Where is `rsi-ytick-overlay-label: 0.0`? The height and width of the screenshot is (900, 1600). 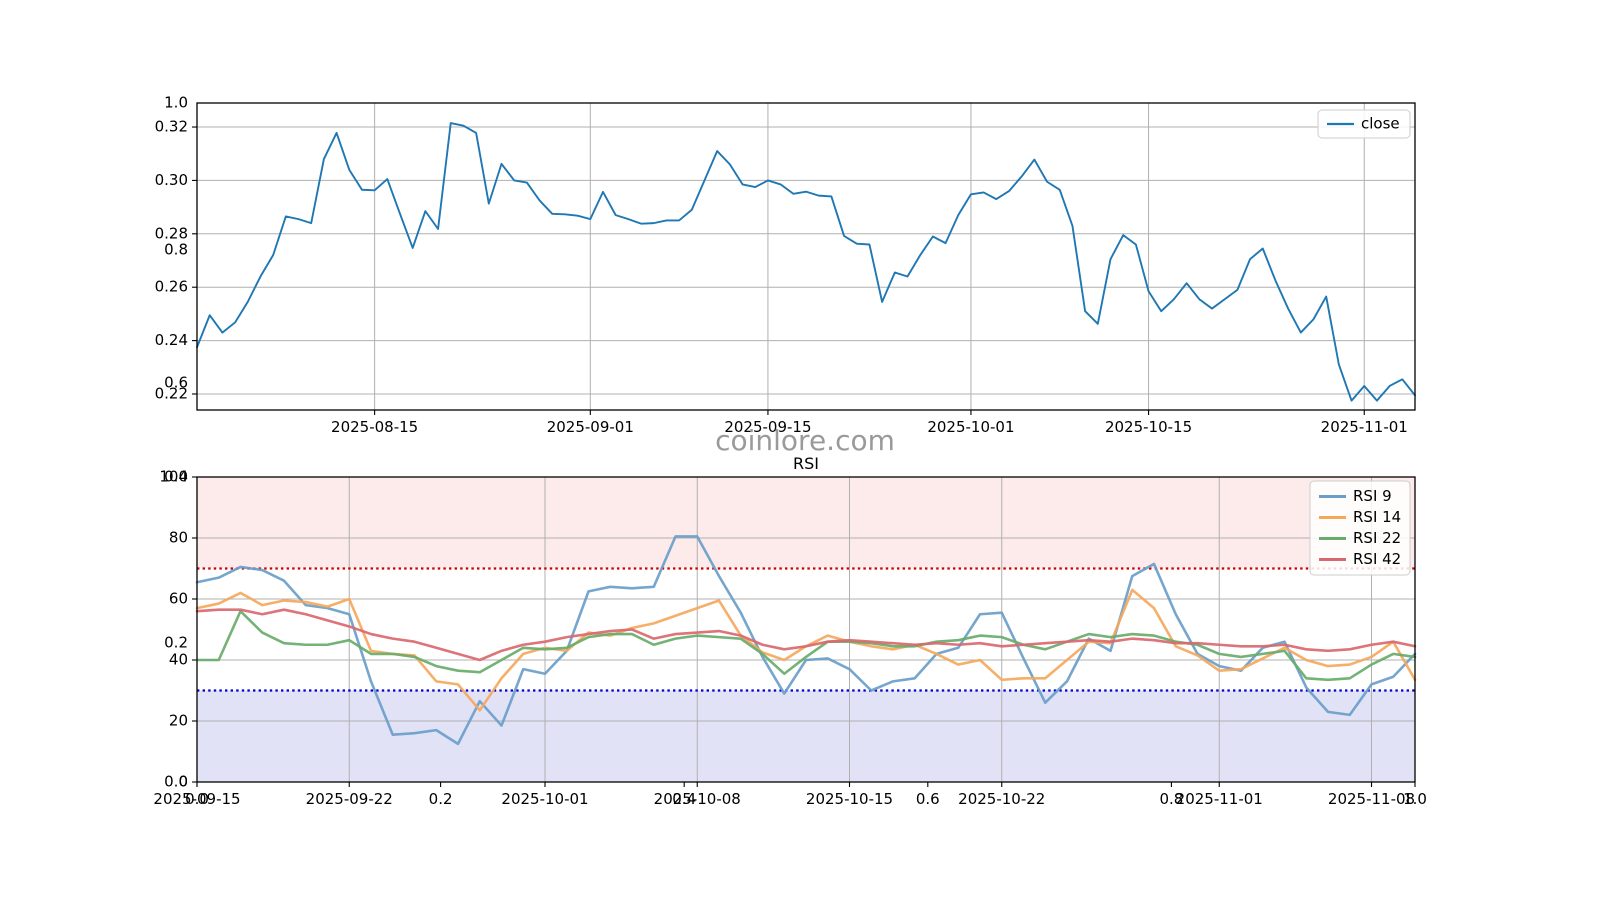
rsi-ytick-overlay-label: 0.0 is located at coordinates (176, 782).